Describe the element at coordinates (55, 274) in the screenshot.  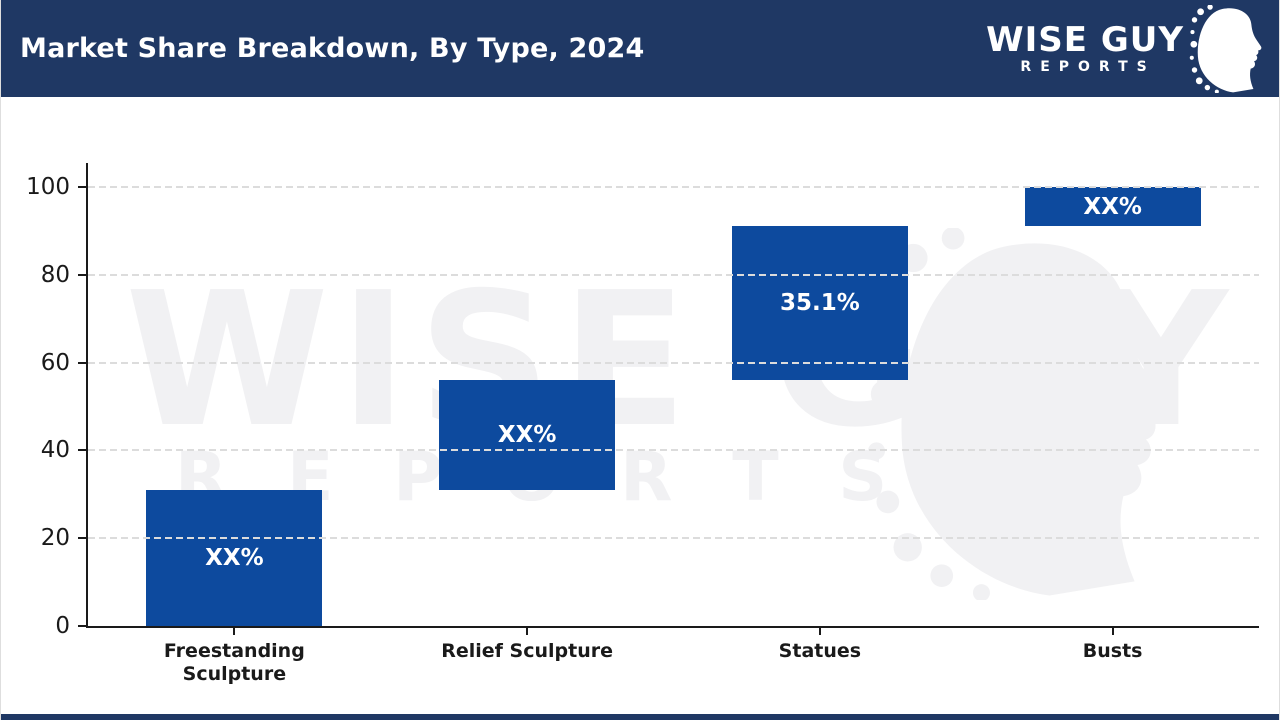
I see `y-tick-label: 80` at that location.